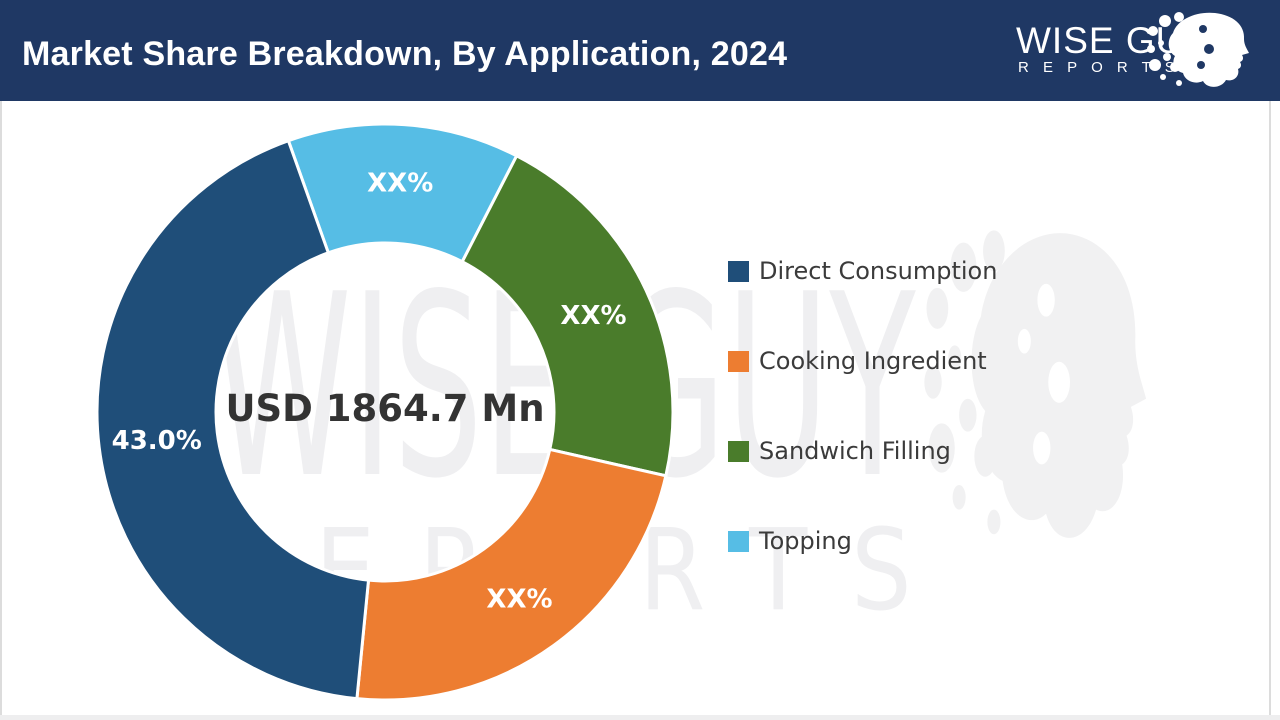  I want to click on segment-label-sandwich-filling: XX%, so click(593, 316).